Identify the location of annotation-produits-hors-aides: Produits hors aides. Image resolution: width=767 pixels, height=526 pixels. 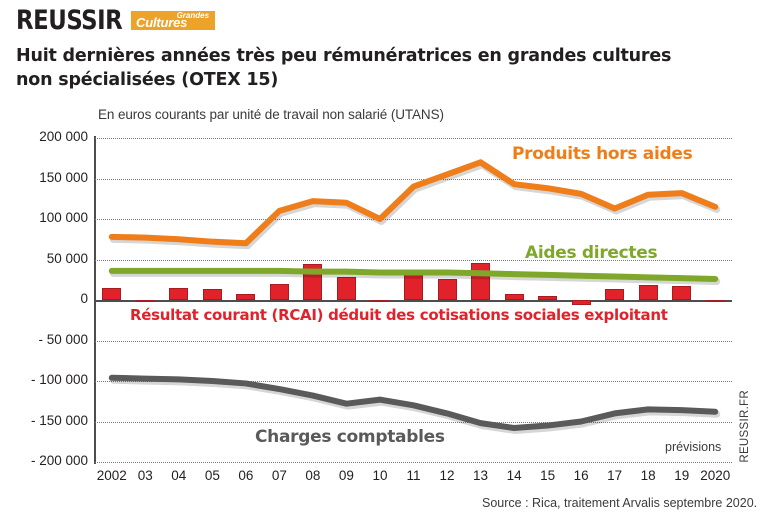
(602, 154).